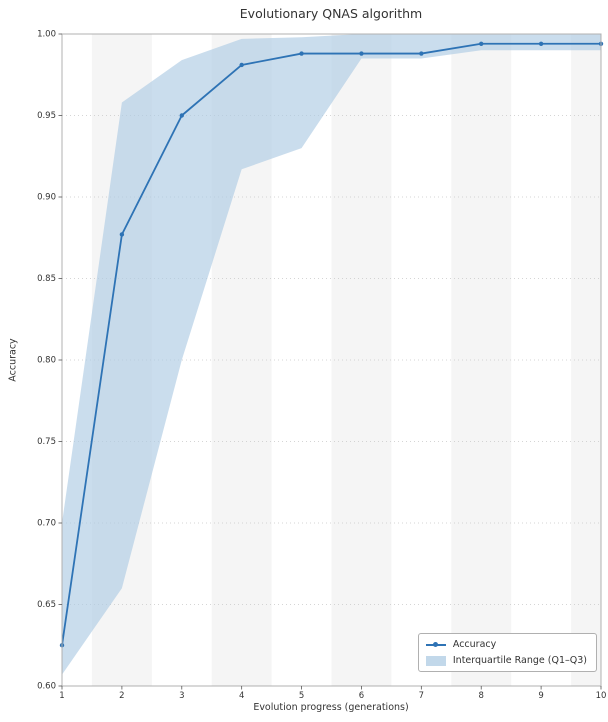 This screenshot has height=722, width=608. I want to click on legend-label-iqr: Interquartile Range (Q1–Q3), so click(519, 660).